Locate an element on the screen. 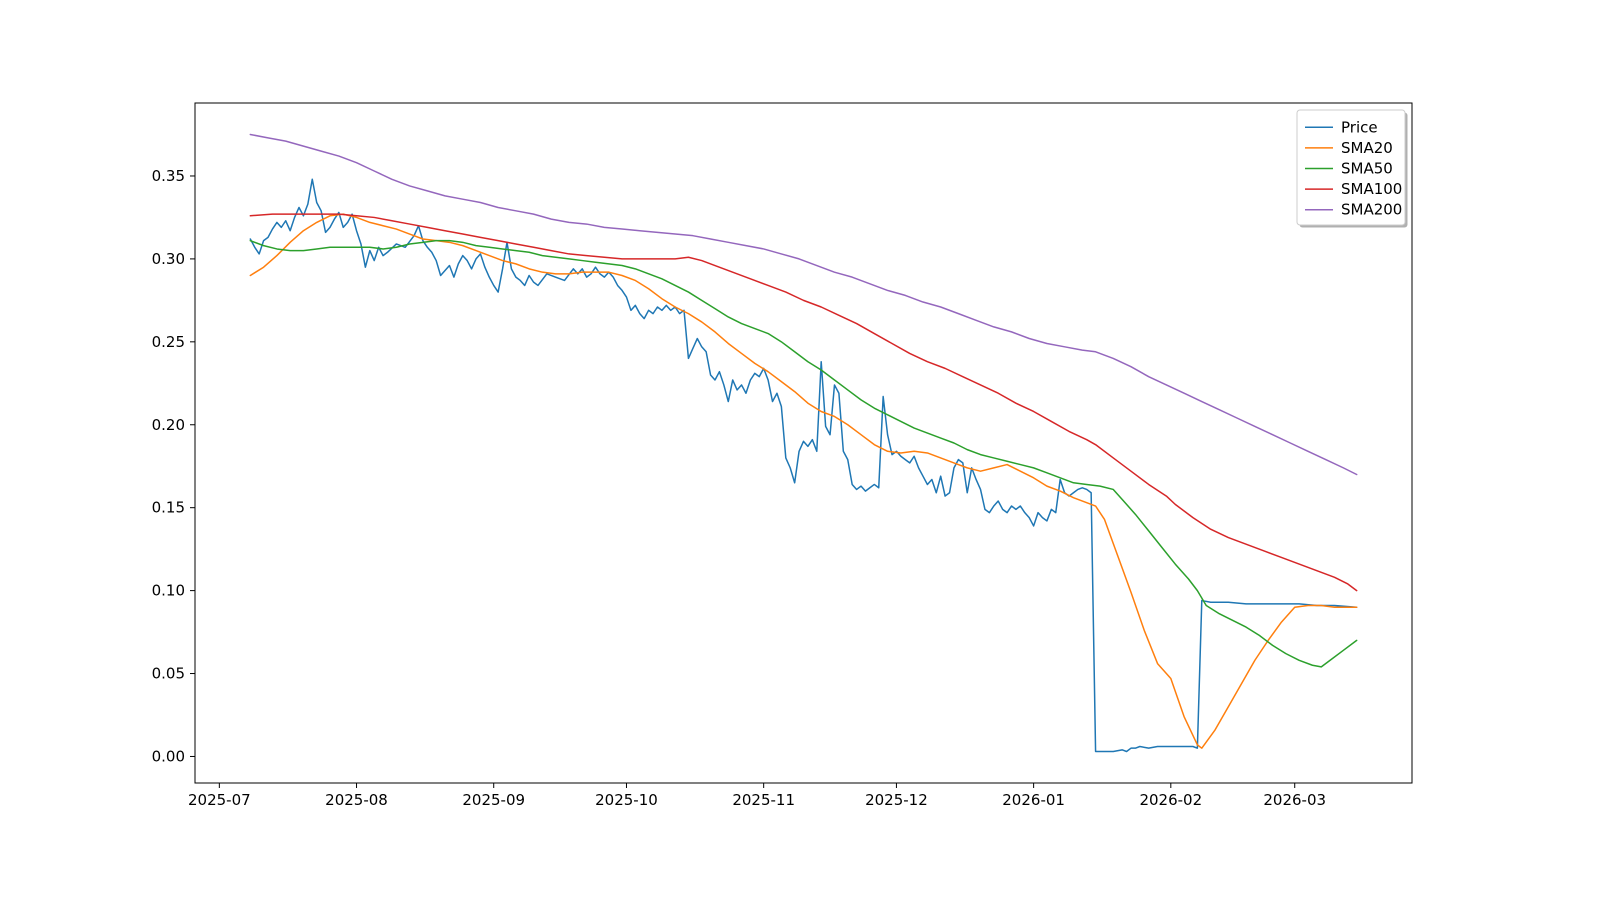  y-tick-label: 0.20 is located at coordinates (168, 425).